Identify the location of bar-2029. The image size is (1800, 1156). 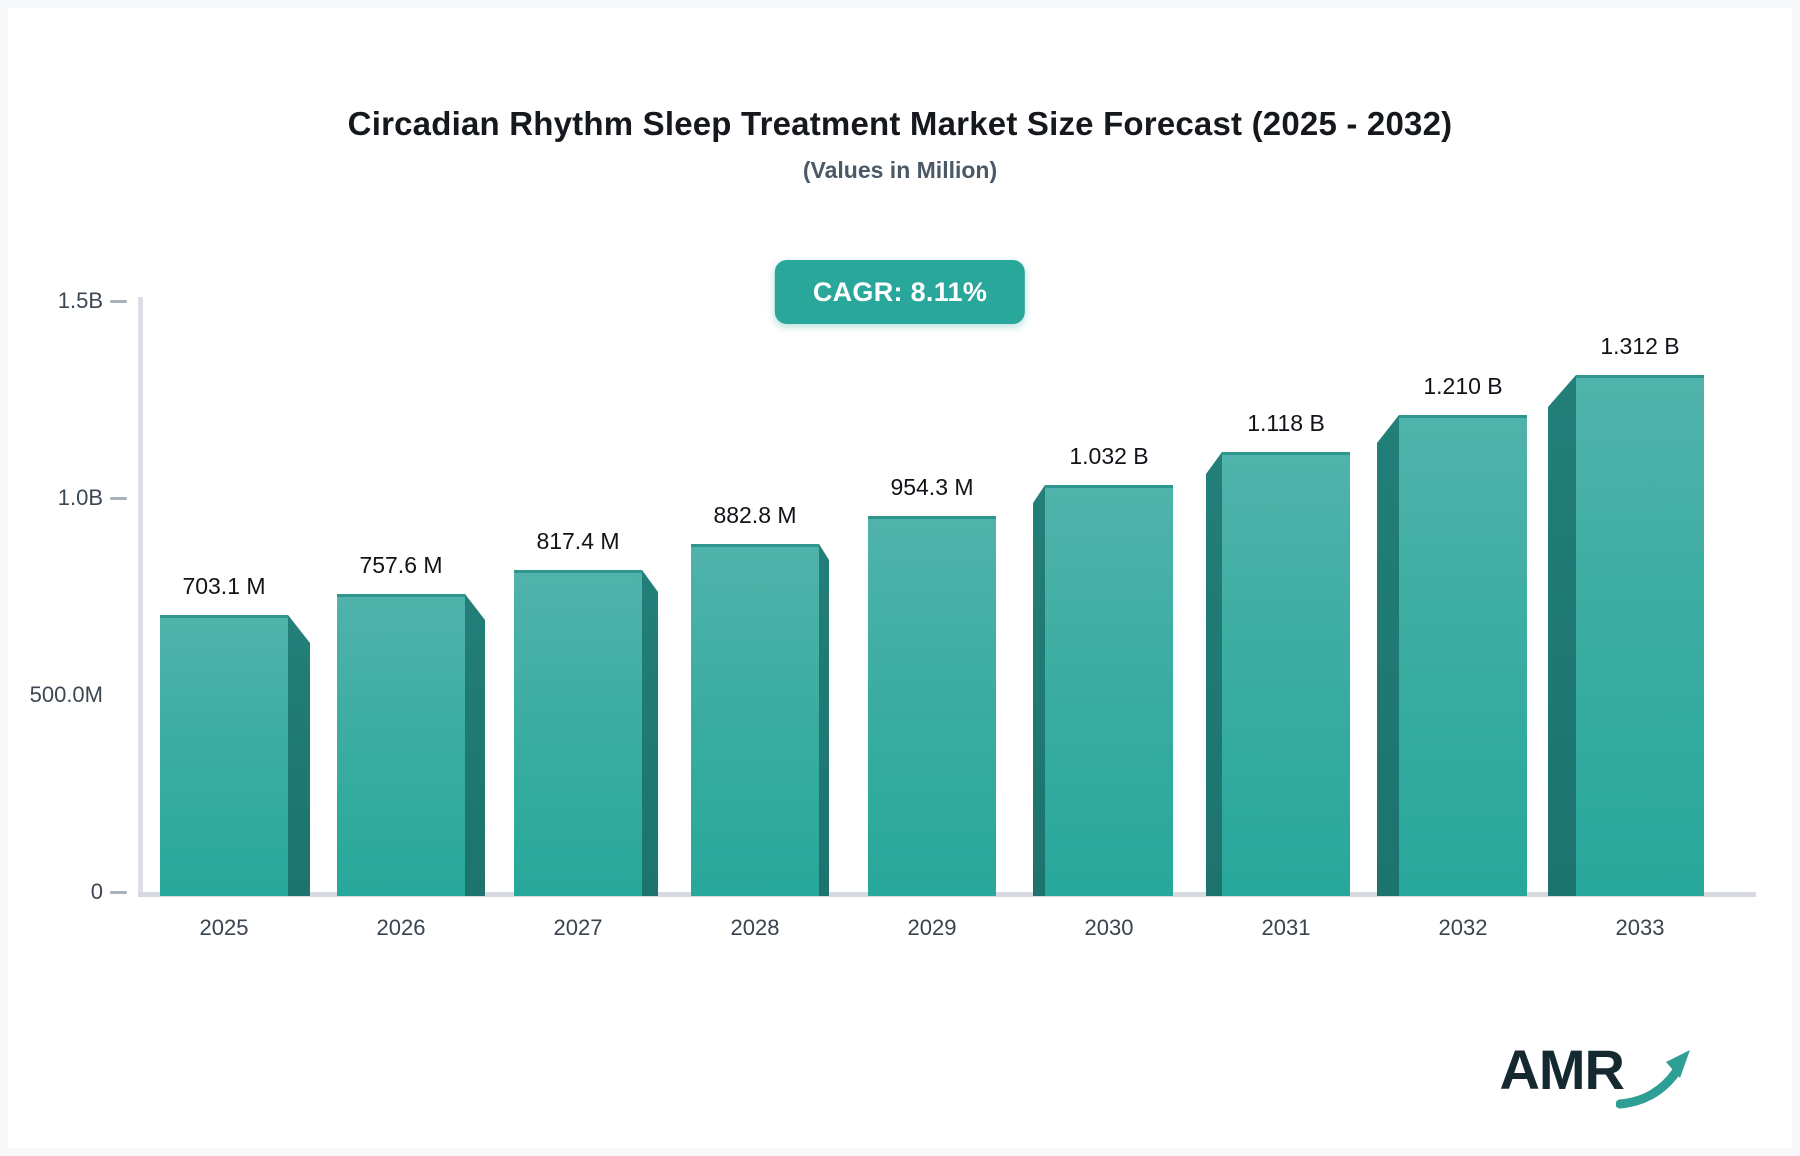
(932, 706).